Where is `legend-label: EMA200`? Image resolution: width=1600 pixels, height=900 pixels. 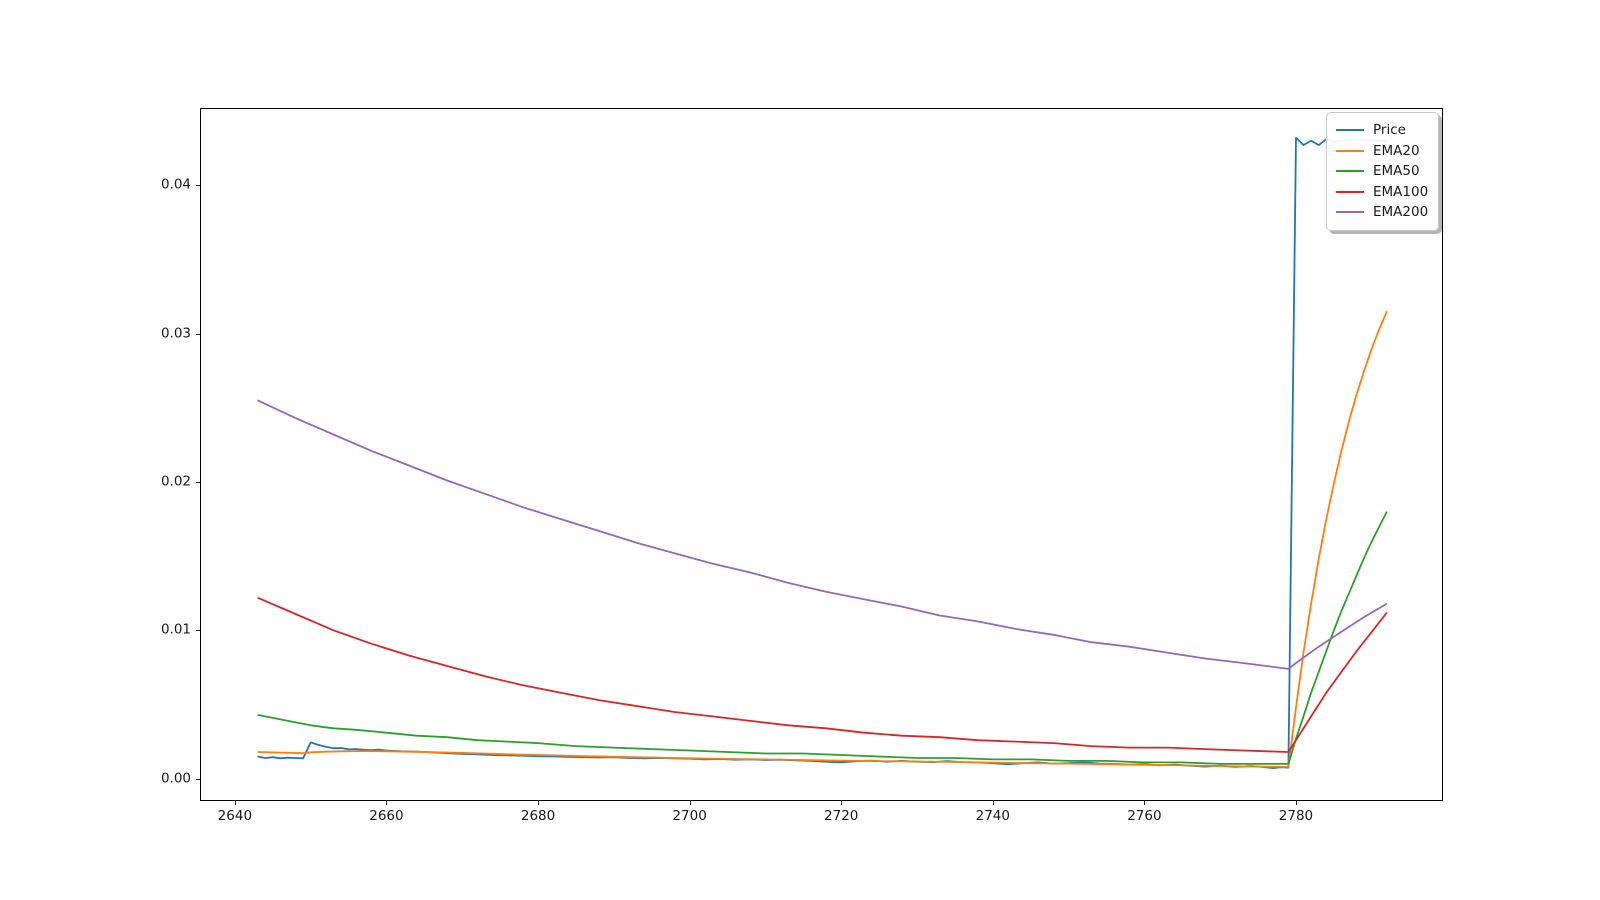
legend-label: EMA200 is located at coordinates (1401, 212).